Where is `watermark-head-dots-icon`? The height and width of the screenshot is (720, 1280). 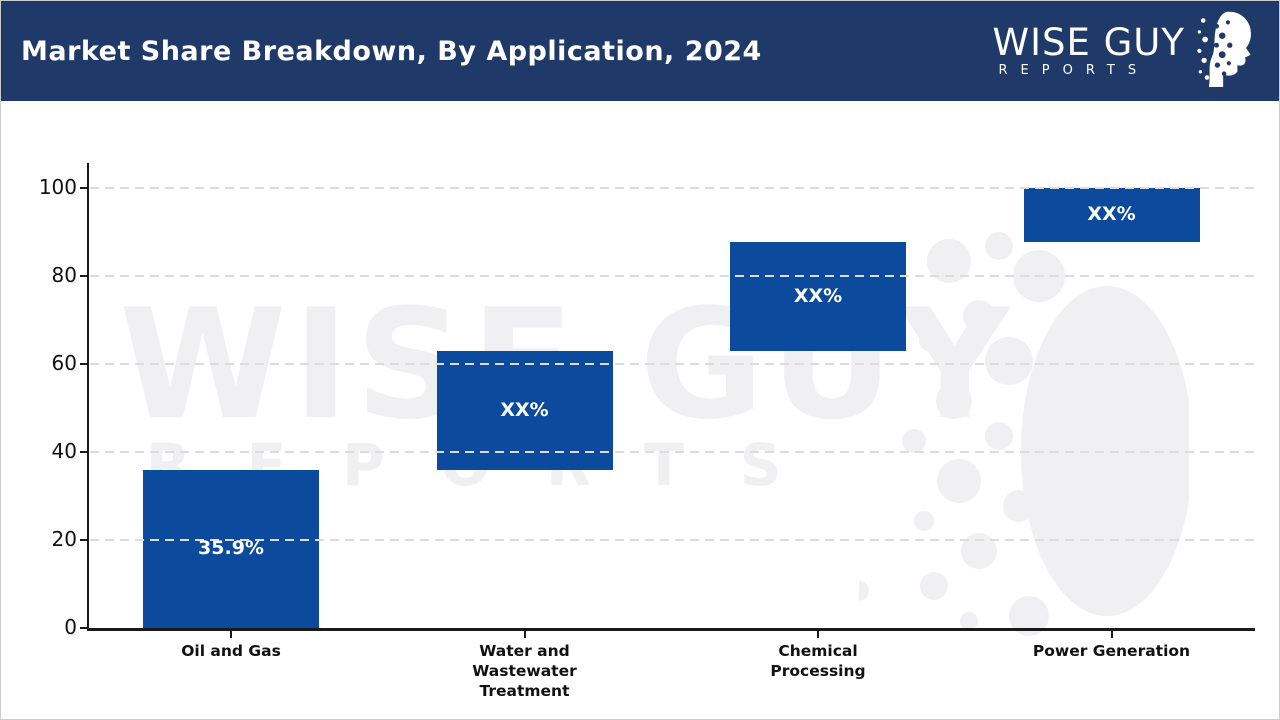
watermark-head-dots-icon is located at coordinates (1024, 434).